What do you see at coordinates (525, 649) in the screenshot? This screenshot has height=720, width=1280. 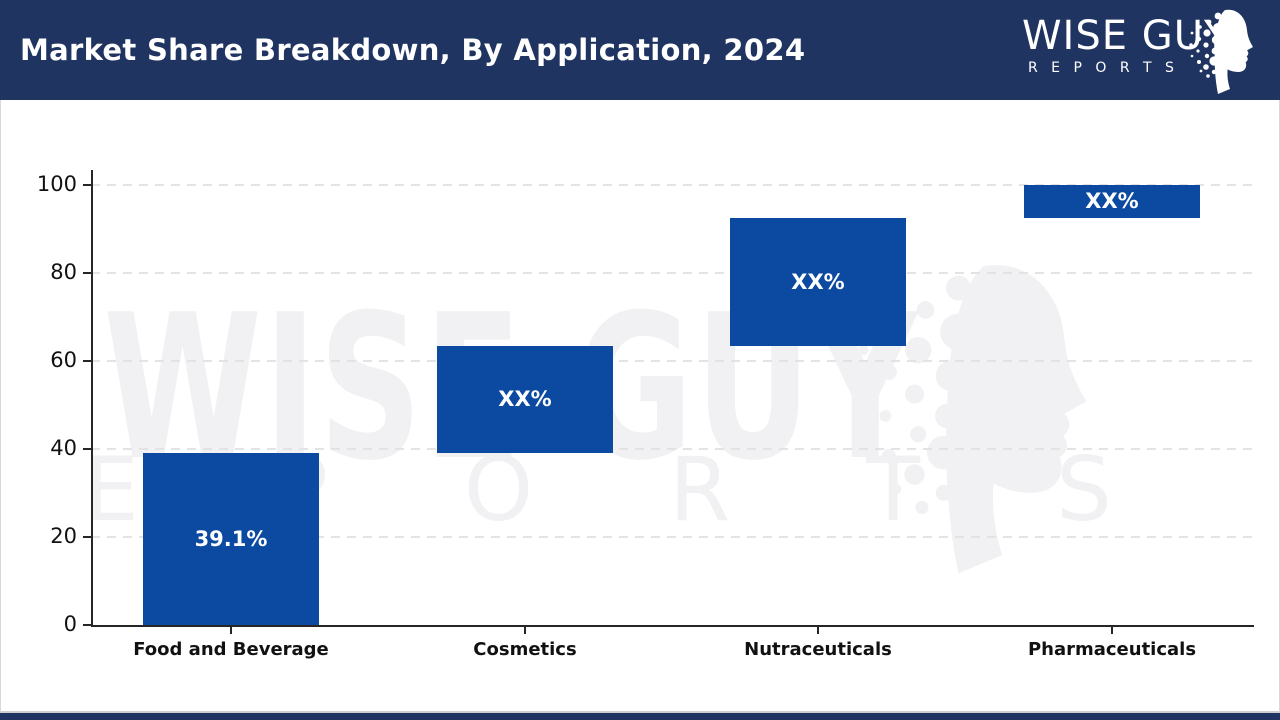 I see `category-label-cosmetics: Cosmetics` at bounding box center [525, 649].